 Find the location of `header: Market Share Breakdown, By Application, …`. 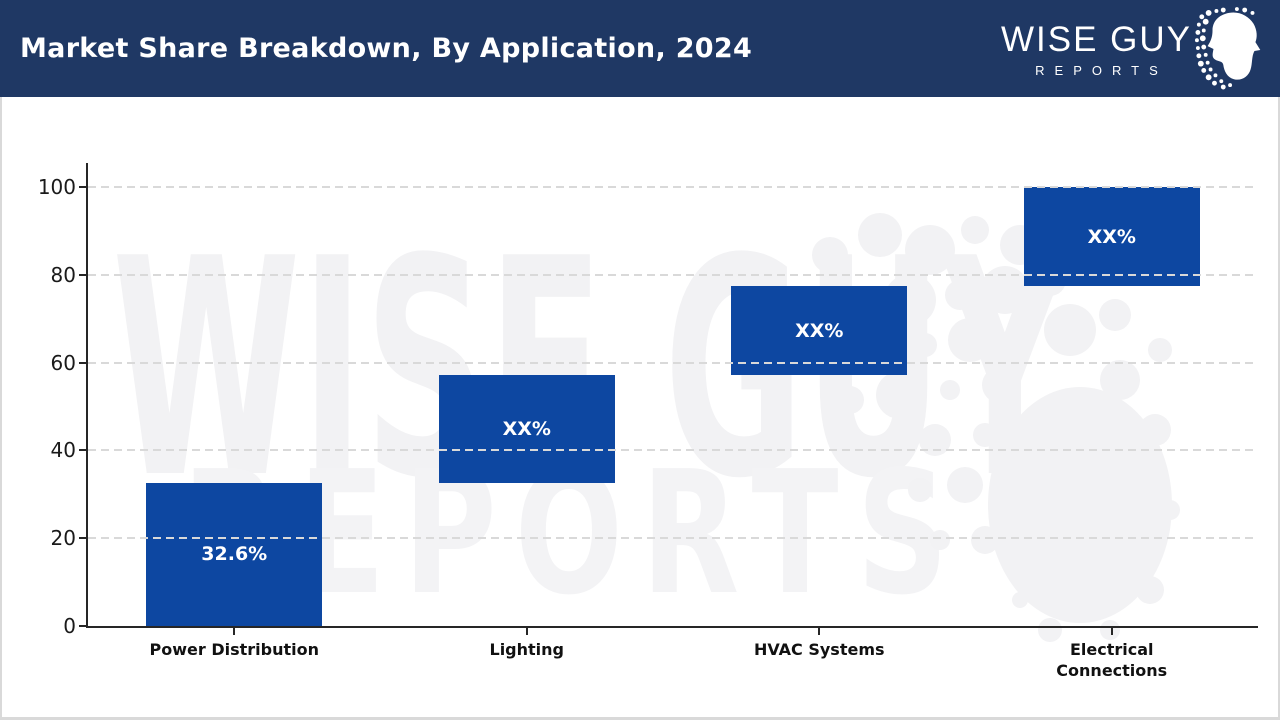

header: Market Share Breakdown, By Application, … is located at coordinates (640, 48).